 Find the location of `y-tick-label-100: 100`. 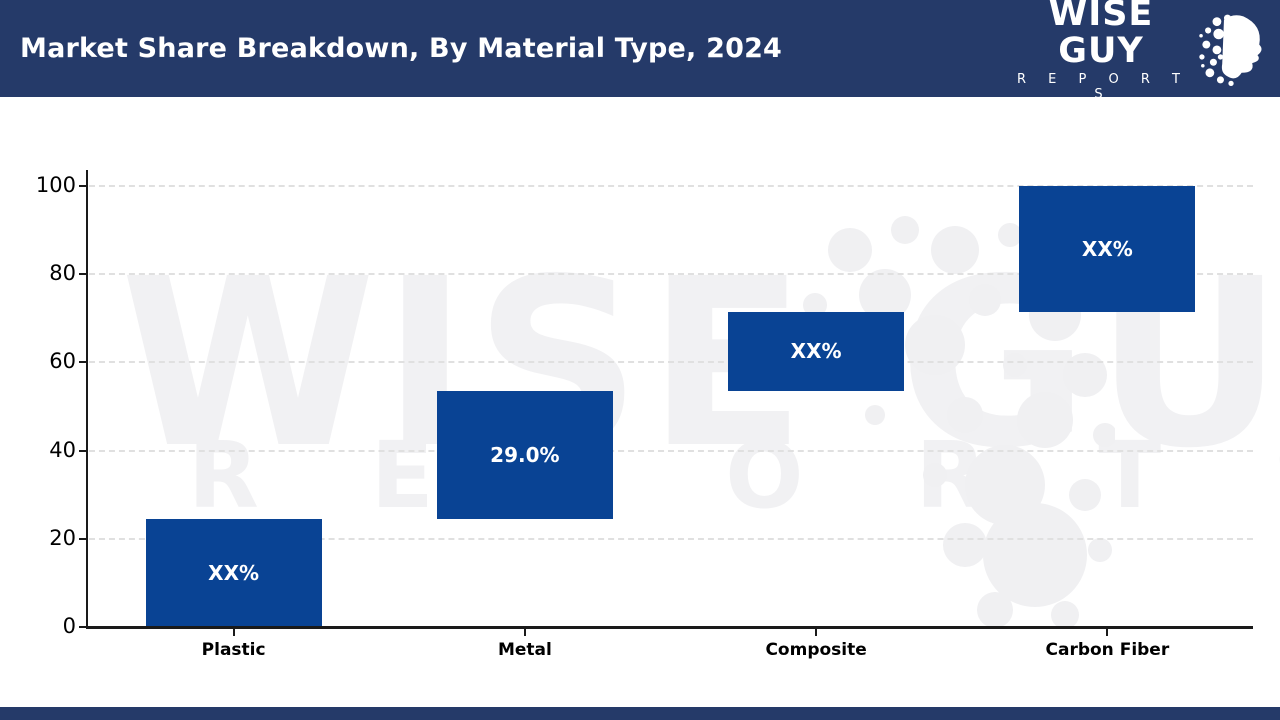

y-tick-label-100: 100 is located at coordinates (55, 185).